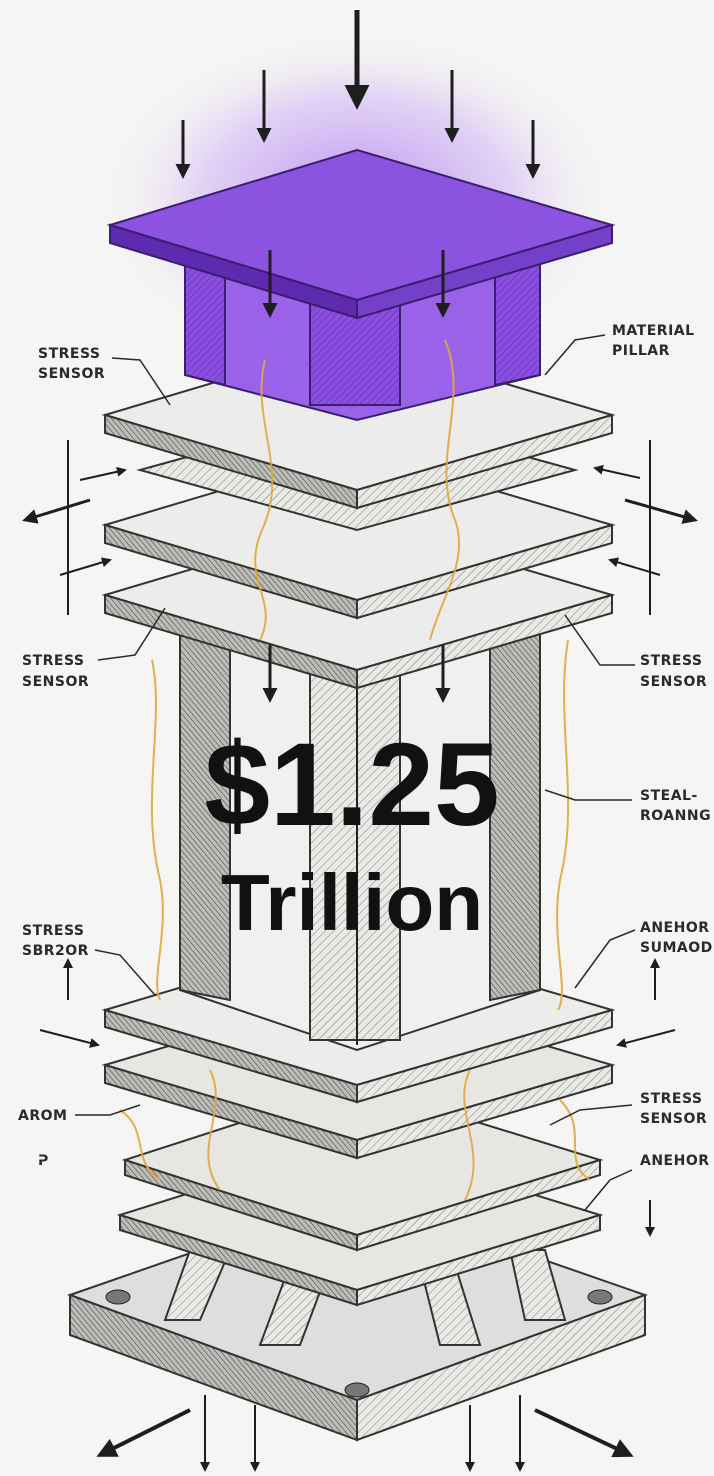  What do you see at coordinates (43, 1161) in the screenshot?
I see `label-arom-small: ᕈ` at bounding box center [43, 1161].